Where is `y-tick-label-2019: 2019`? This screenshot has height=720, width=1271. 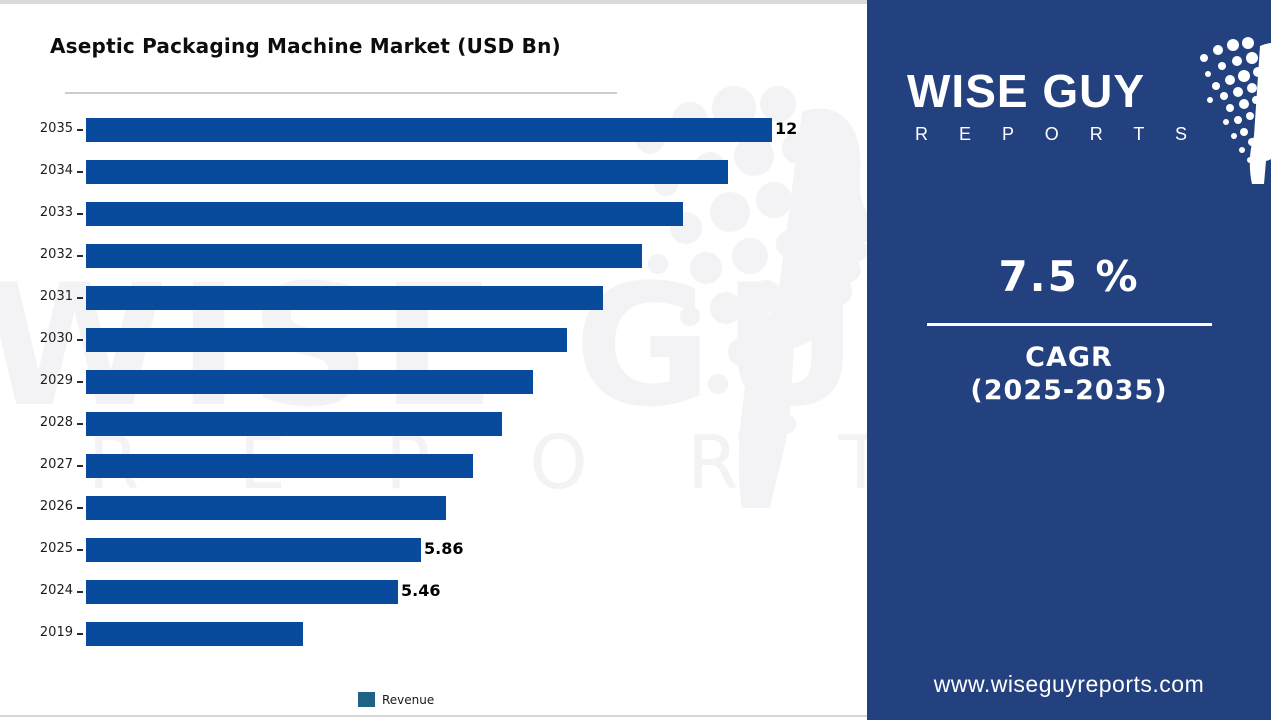 y-tick-label-2019: 2019 is located at coordinates (56, 632).